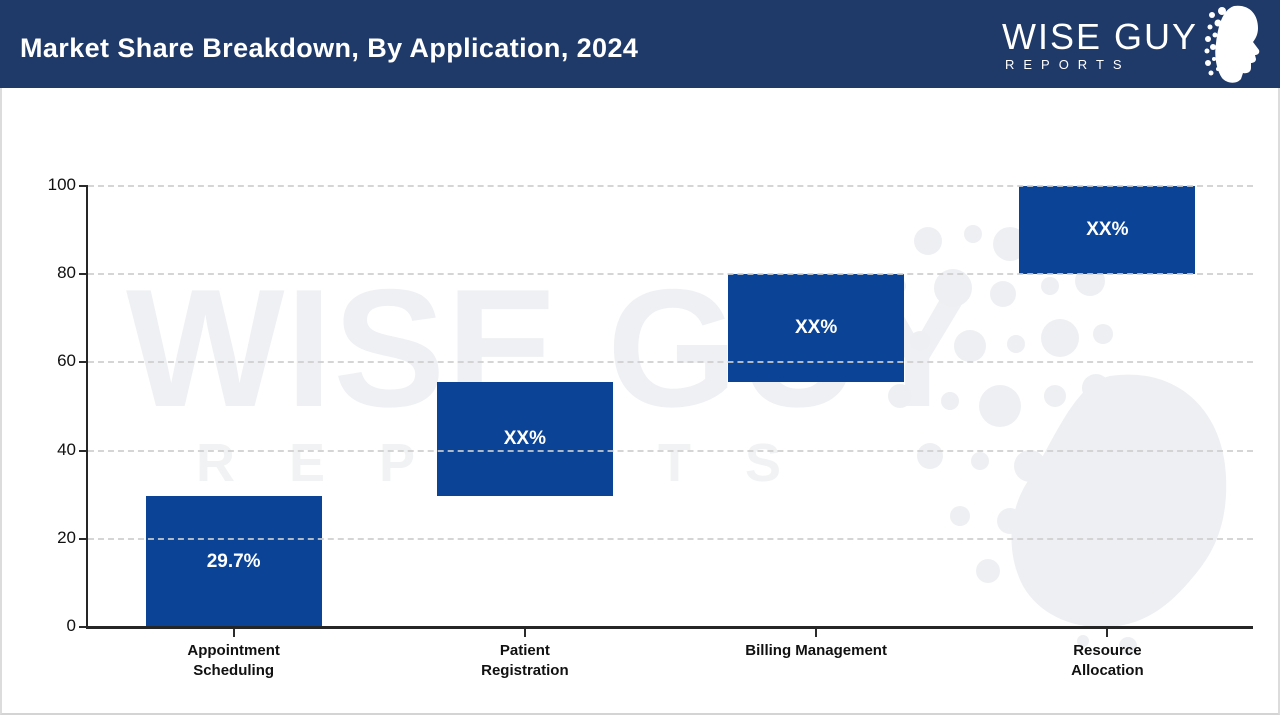  What do you see at coordinates (66, 449) in the screenshot?
I see `y-axis-tick-label: 40` at bounding box center [66, 449].